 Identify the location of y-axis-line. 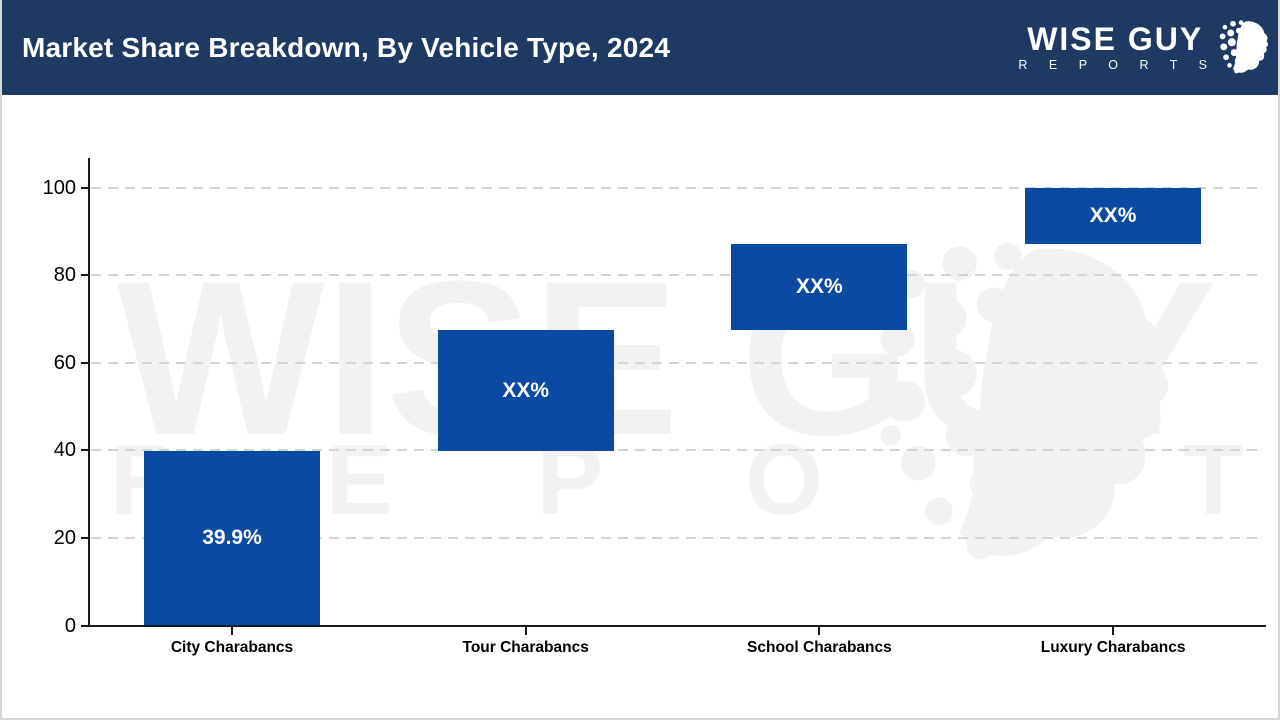
(89, 392).